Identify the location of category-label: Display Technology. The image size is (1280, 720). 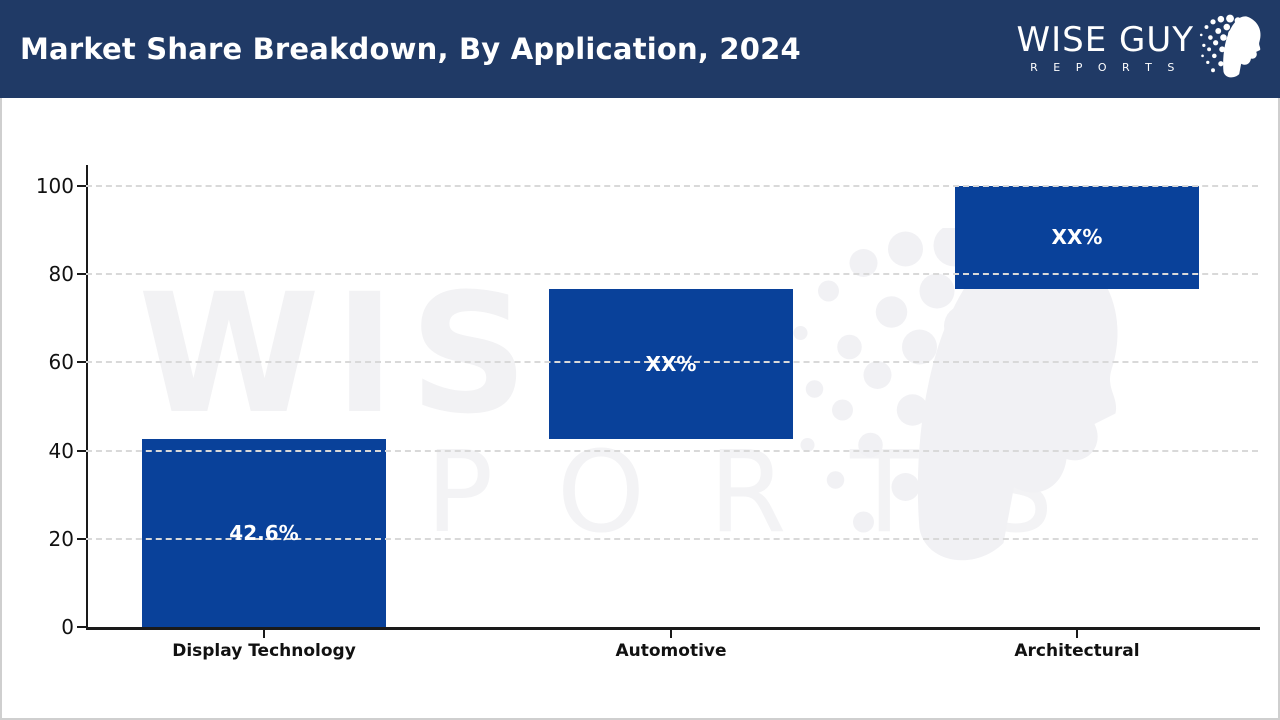
(264, 651).